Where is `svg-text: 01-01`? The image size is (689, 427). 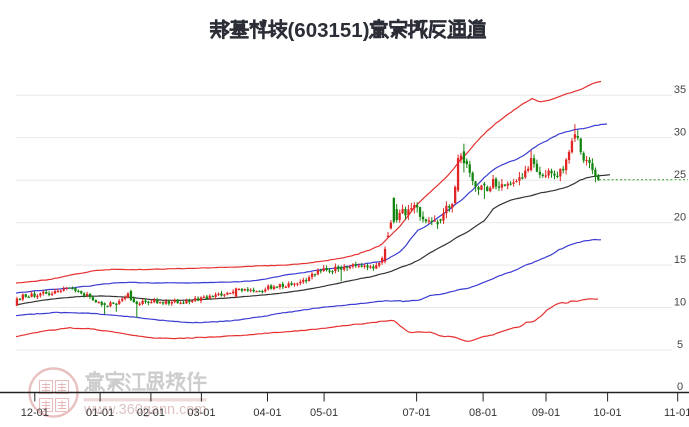 svg-text: 01-01 is located at coordinates (100, 413).